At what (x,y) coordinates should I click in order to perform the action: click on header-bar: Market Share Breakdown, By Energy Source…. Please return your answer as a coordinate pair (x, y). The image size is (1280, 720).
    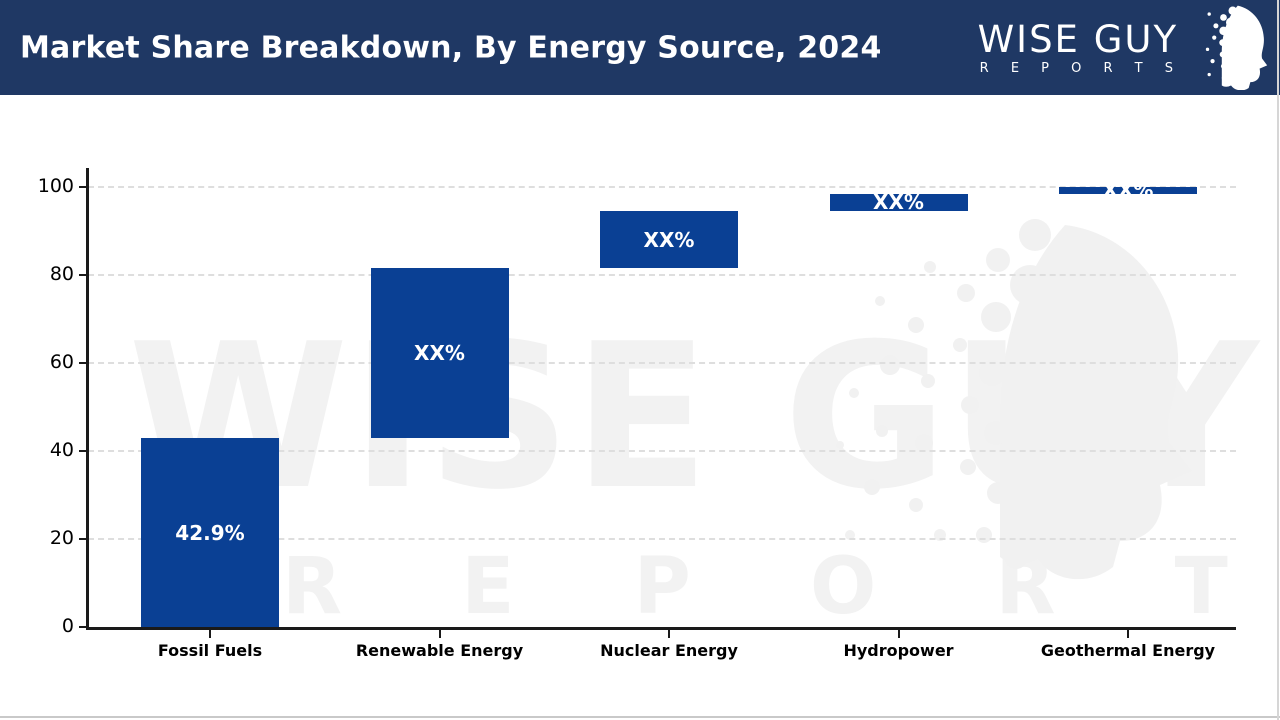
    Looking at the image, I should click on (640, 47).